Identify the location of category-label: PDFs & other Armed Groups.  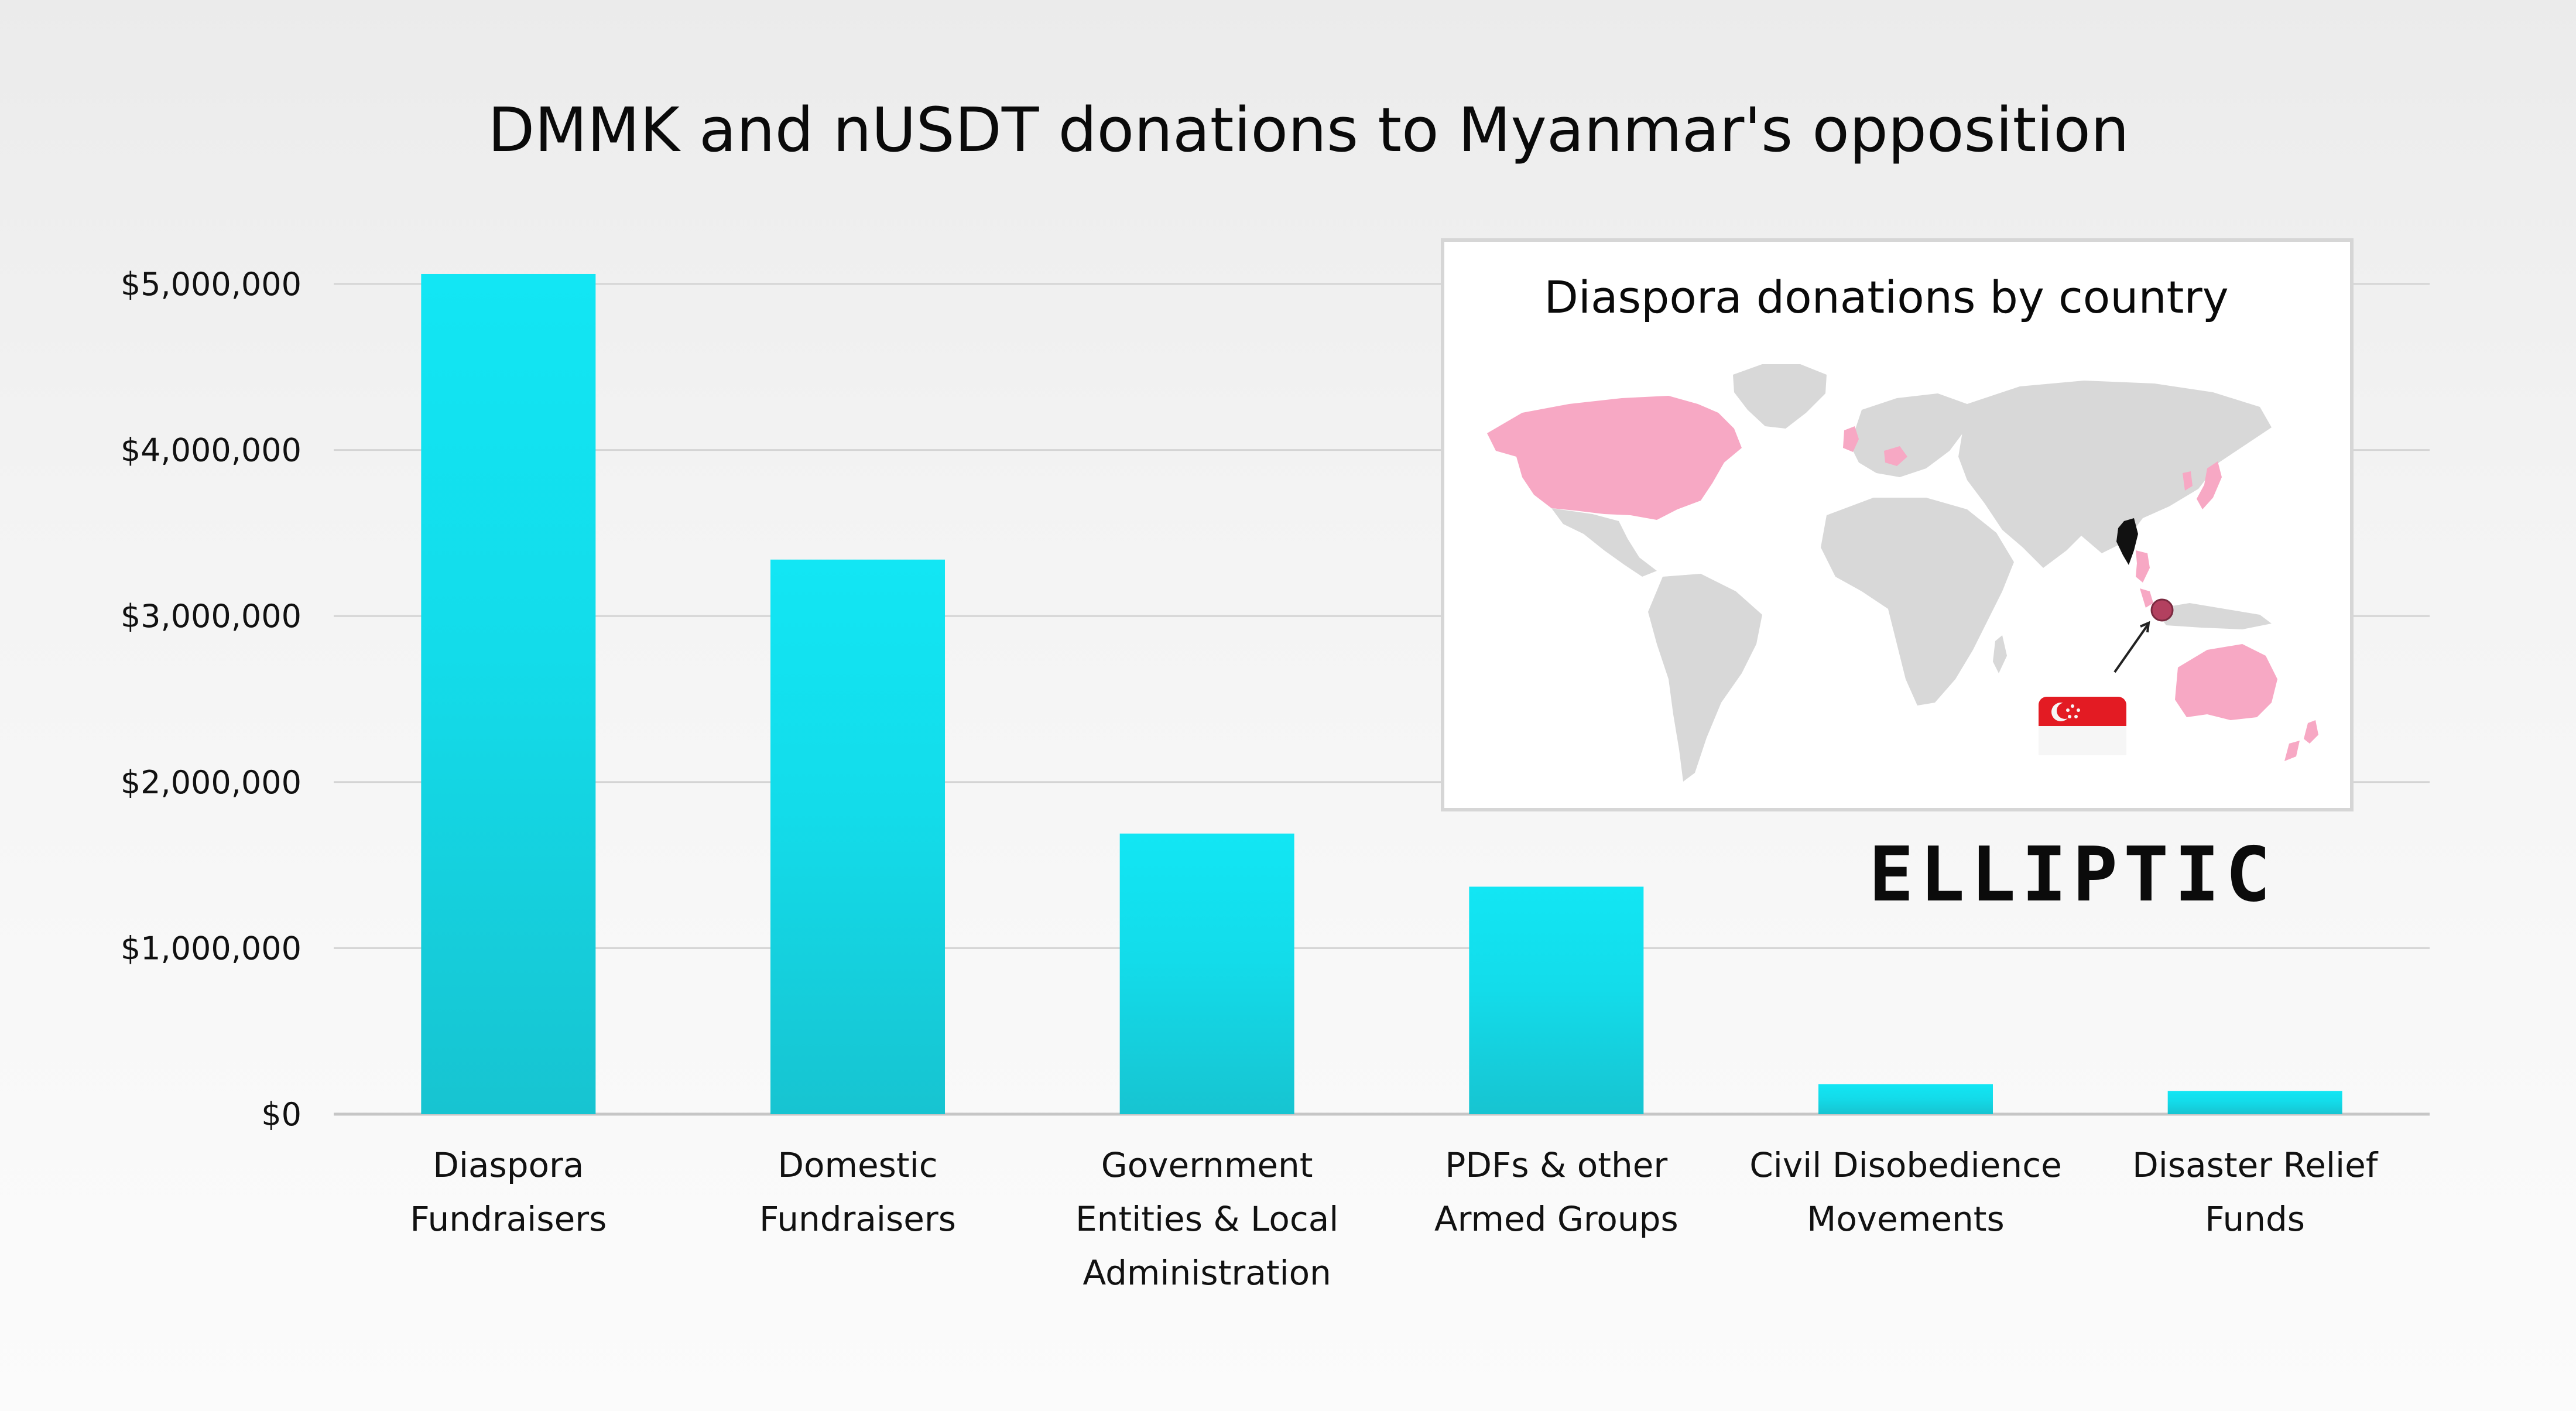
(1556, 1192).